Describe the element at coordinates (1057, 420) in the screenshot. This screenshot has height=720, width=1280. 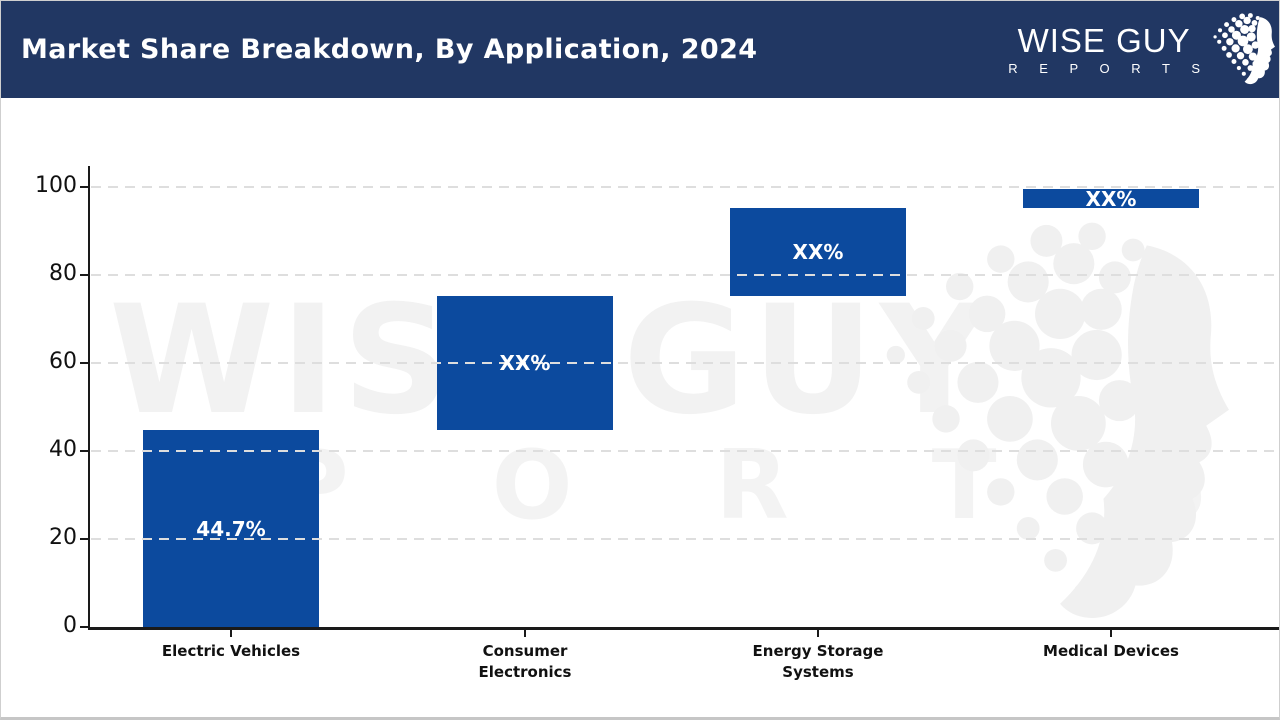
I see `watermark-face-icon` at that location.